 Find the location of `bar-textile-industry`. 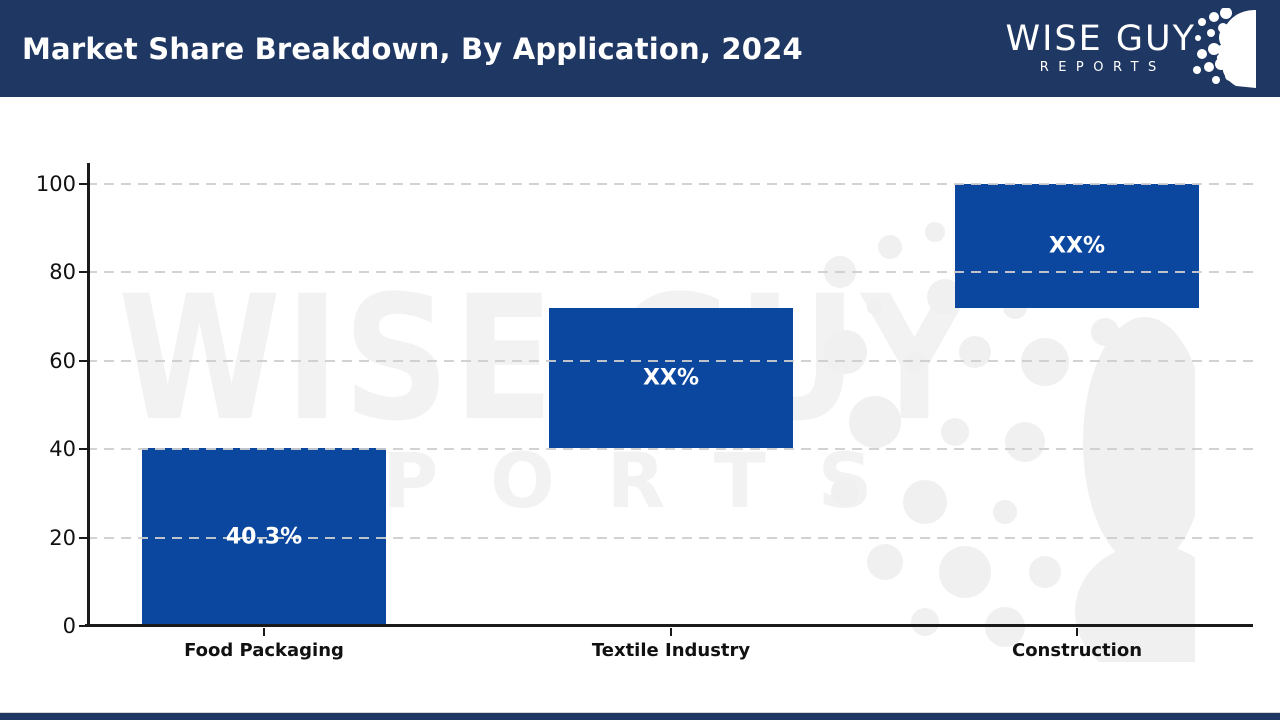

bar-textile-industry is located at coordinates (671, 377).